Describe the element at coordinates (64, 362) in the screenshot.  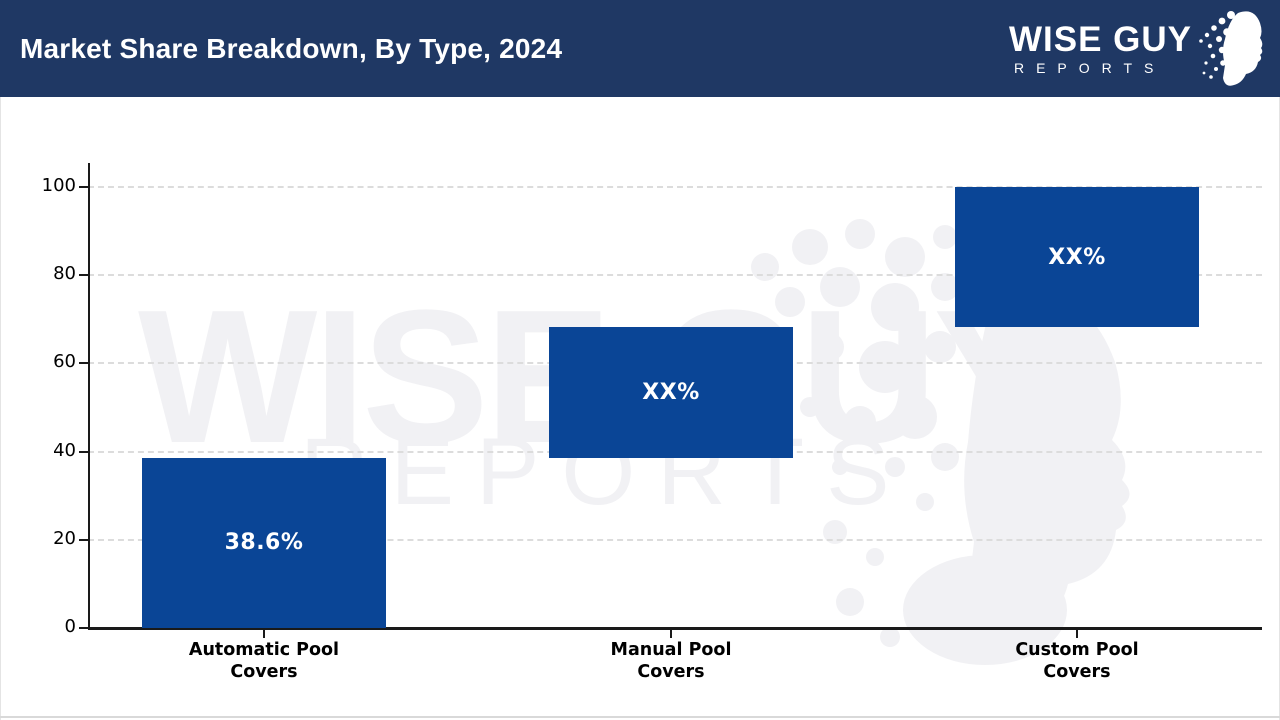
I see `y-tick-label-60: 60` at that location.